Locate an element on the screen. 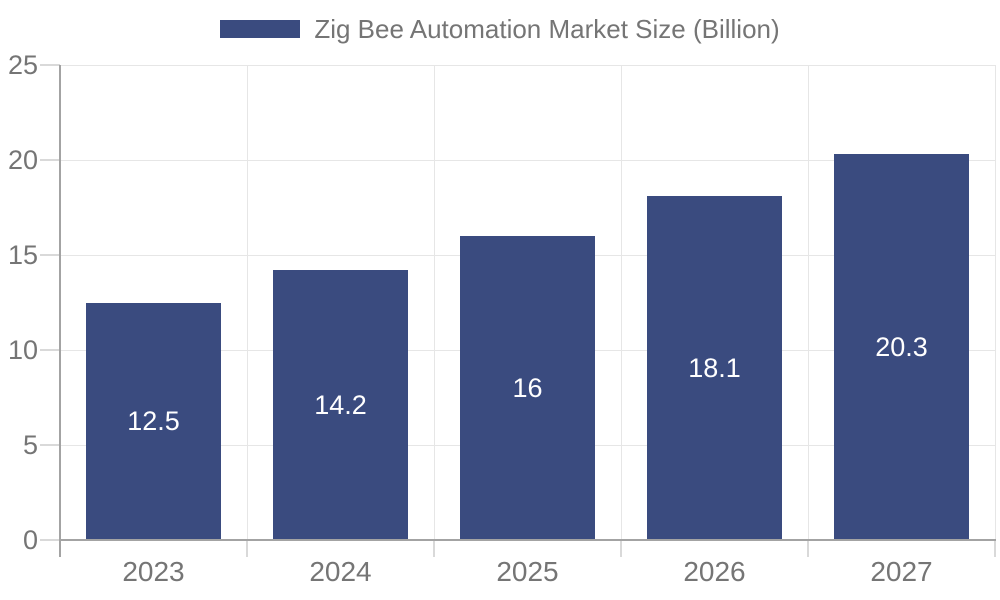 This screenshot has height=600, width=1000. bar-2026 is located at coordinates (714, 368).